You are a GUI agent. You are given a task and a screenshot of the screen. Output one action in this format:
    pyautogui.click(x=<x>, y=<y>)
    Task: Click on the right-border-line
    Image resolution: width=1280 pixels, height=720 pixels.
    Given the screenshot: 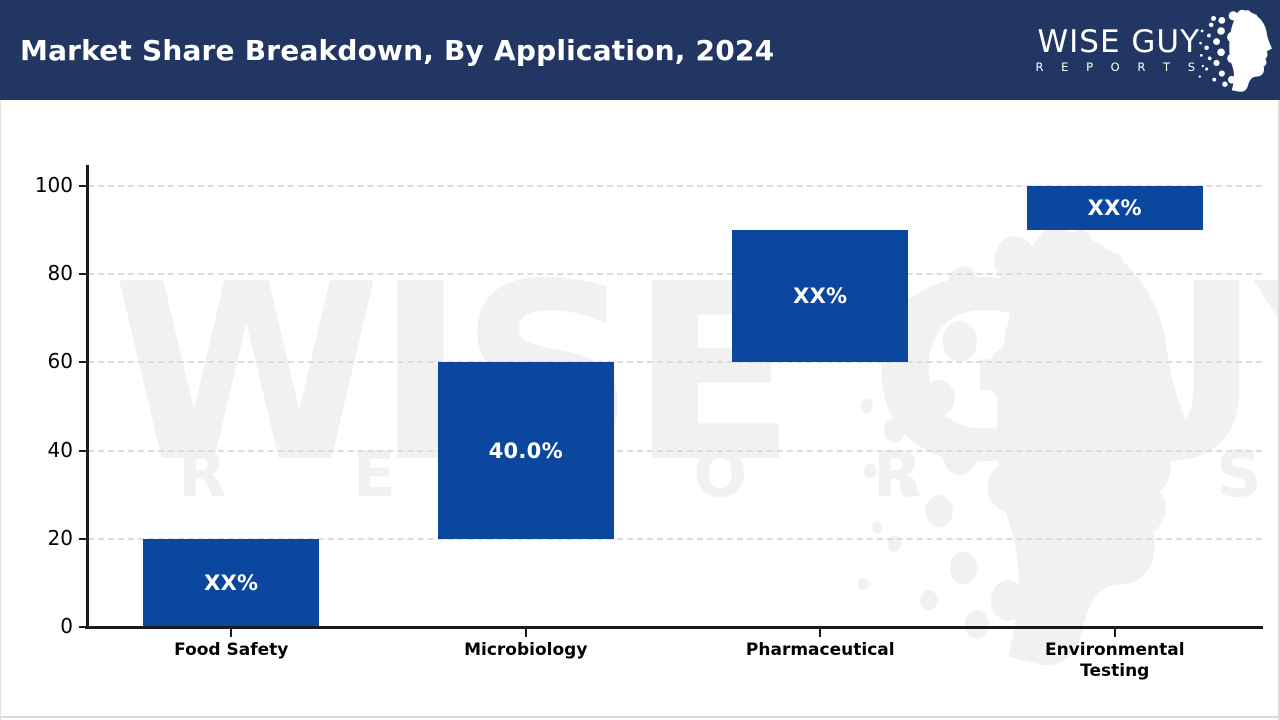 What is the action you would take?
    pyautogui.click(x=1279, y=360)
    